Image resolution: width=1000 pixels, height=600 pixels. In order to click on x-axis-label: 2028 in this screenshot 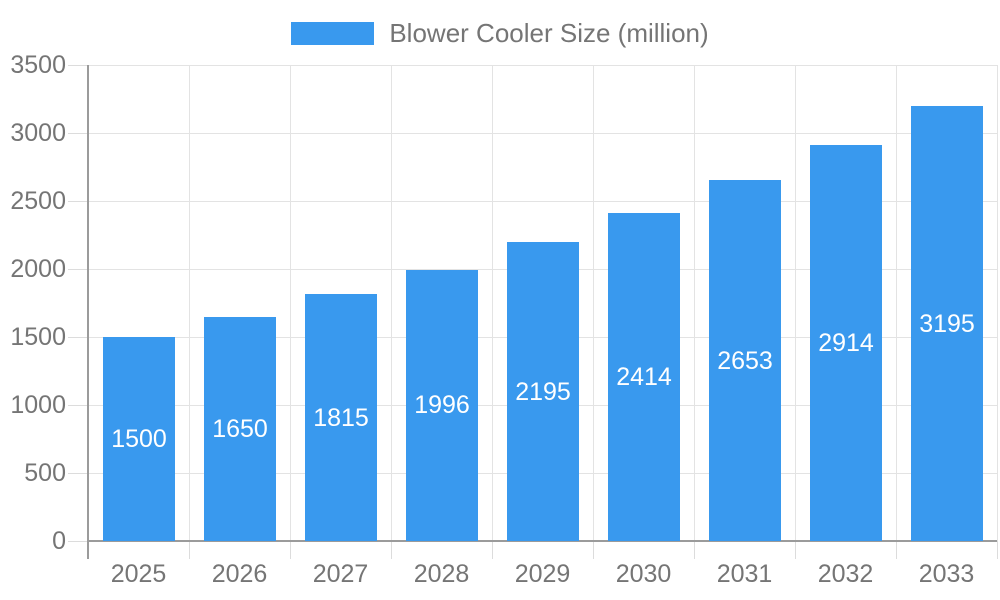, I will do `click(441, 574)`.